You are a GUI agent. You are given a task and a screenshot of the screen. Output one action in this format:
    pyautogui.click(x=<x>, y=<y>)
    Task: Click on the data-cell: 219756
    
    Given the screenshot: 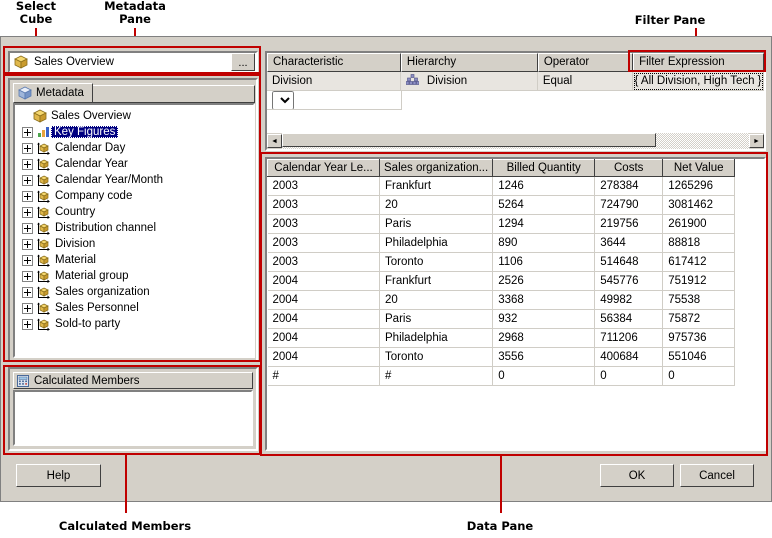 What is the action you would take?
    pyautogui.click(x=629, y=224)
    